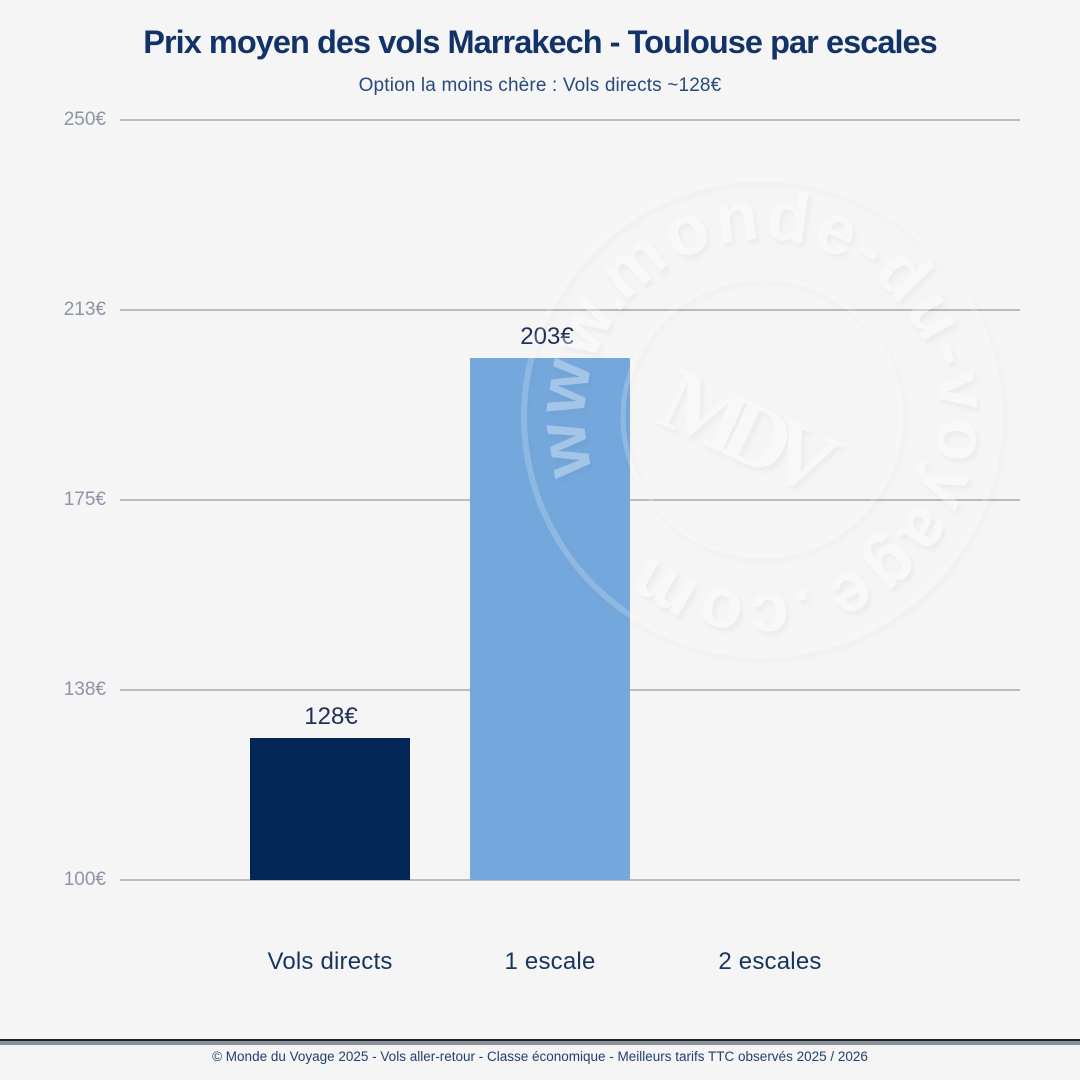 Image resolution: width=1080 pixels, height=1080 pixels. Describe the element at coordinates (718, 598) in the screenshot. I see `svg-text: .com` at that location.